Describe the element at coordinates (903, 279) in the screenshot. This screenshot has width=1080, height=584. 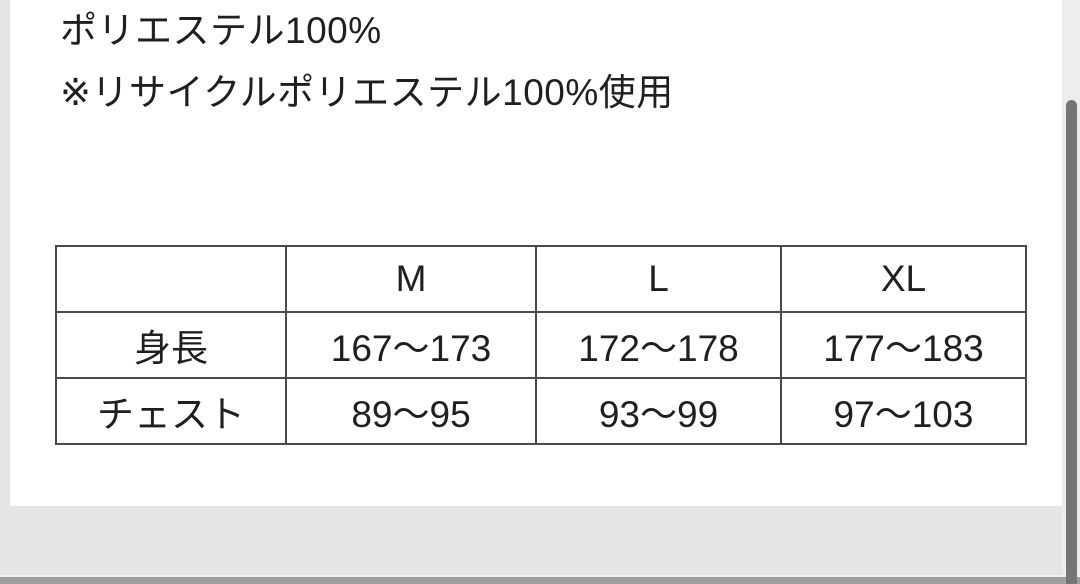
I see `size-column-header-xl: XL` at that location.